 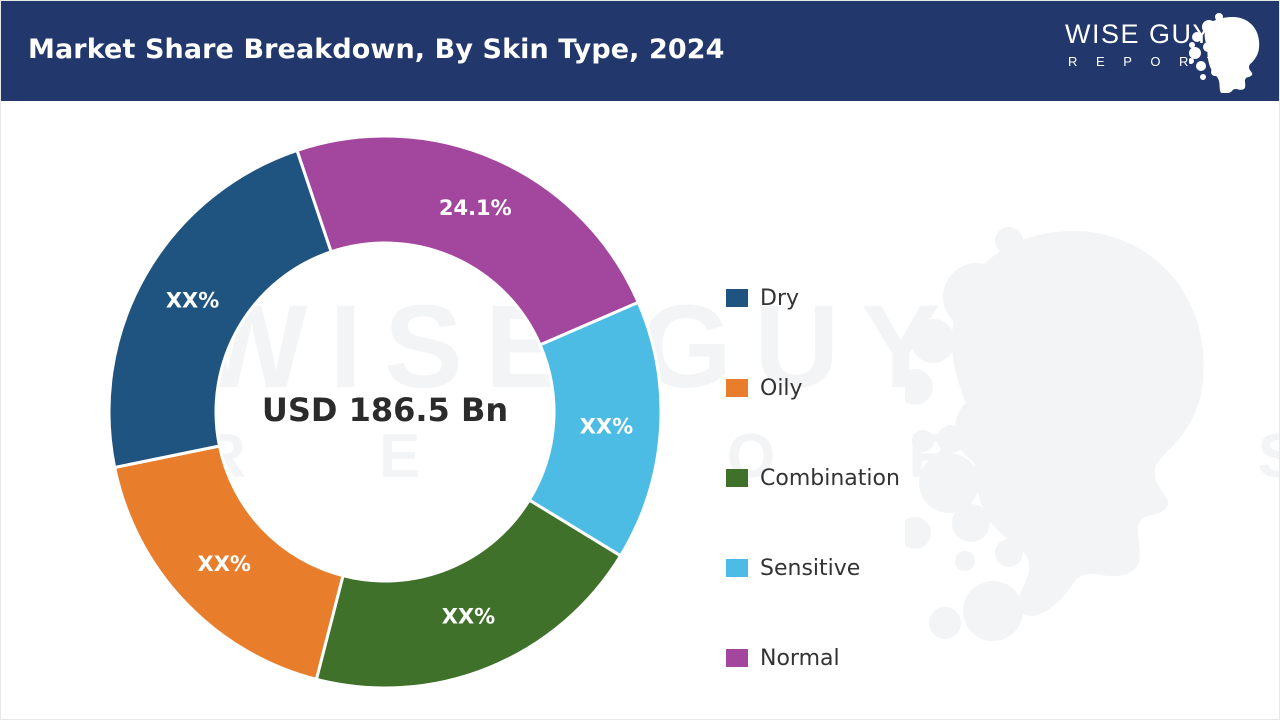 I want to click on slice-label-combination: XX%, so click(x=468, y=617).